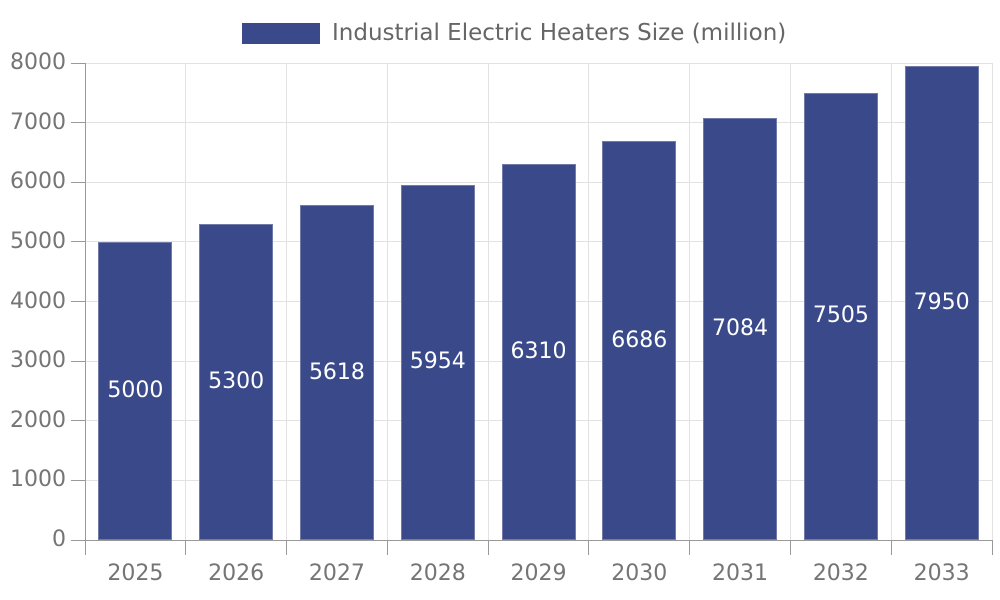  What do you see at coordinates (38, 361) in the screenshot?
I see `y-tick-label: 3000` at bounding box center [38, 361].